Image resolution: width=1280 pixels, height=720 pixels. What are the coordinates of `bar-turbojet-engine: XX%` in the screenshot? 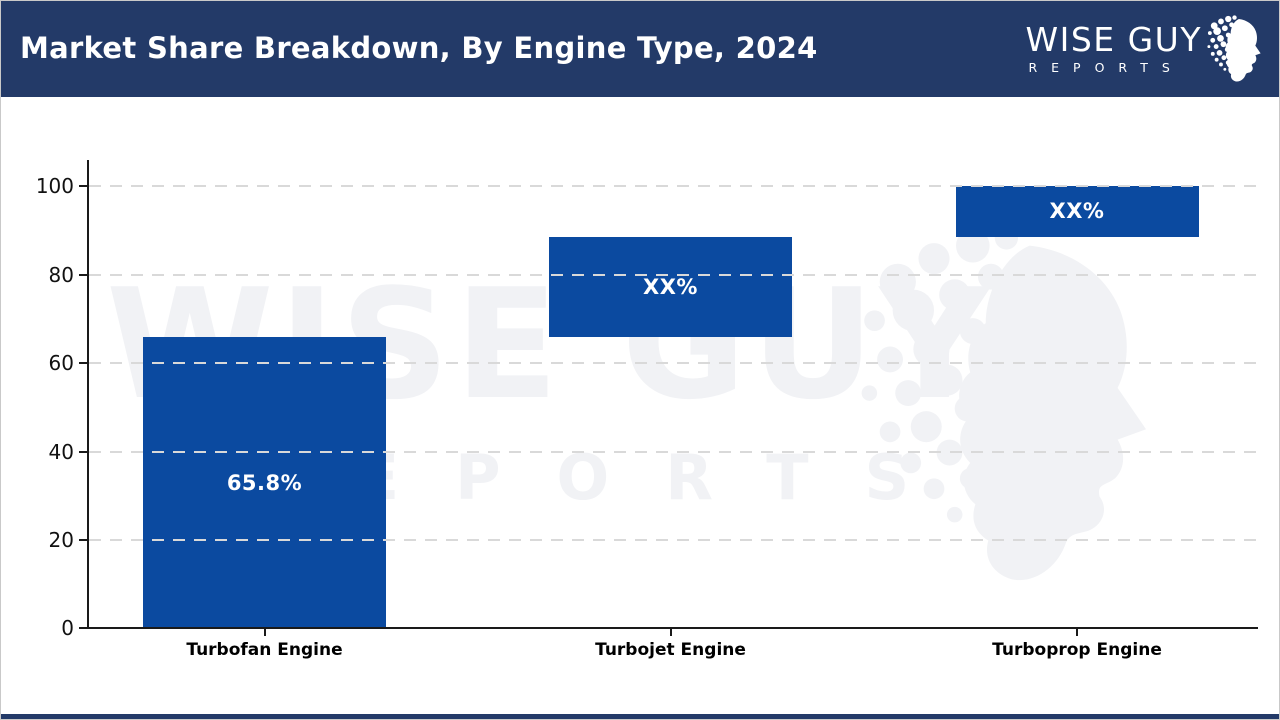 It's located at (670, 287).